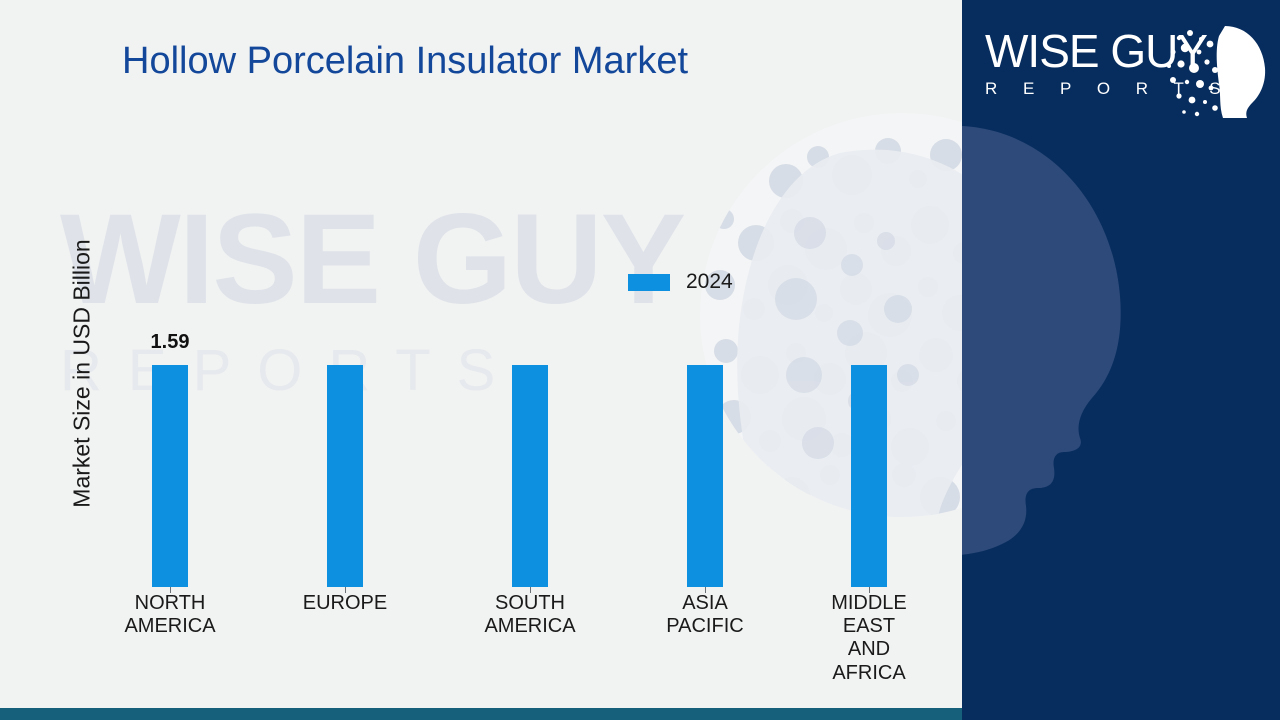 The image size is (1280, 720). Describe the element at coordinates (1041, 340) in the screenshot. I see `face-silhouette-icon` at that location.